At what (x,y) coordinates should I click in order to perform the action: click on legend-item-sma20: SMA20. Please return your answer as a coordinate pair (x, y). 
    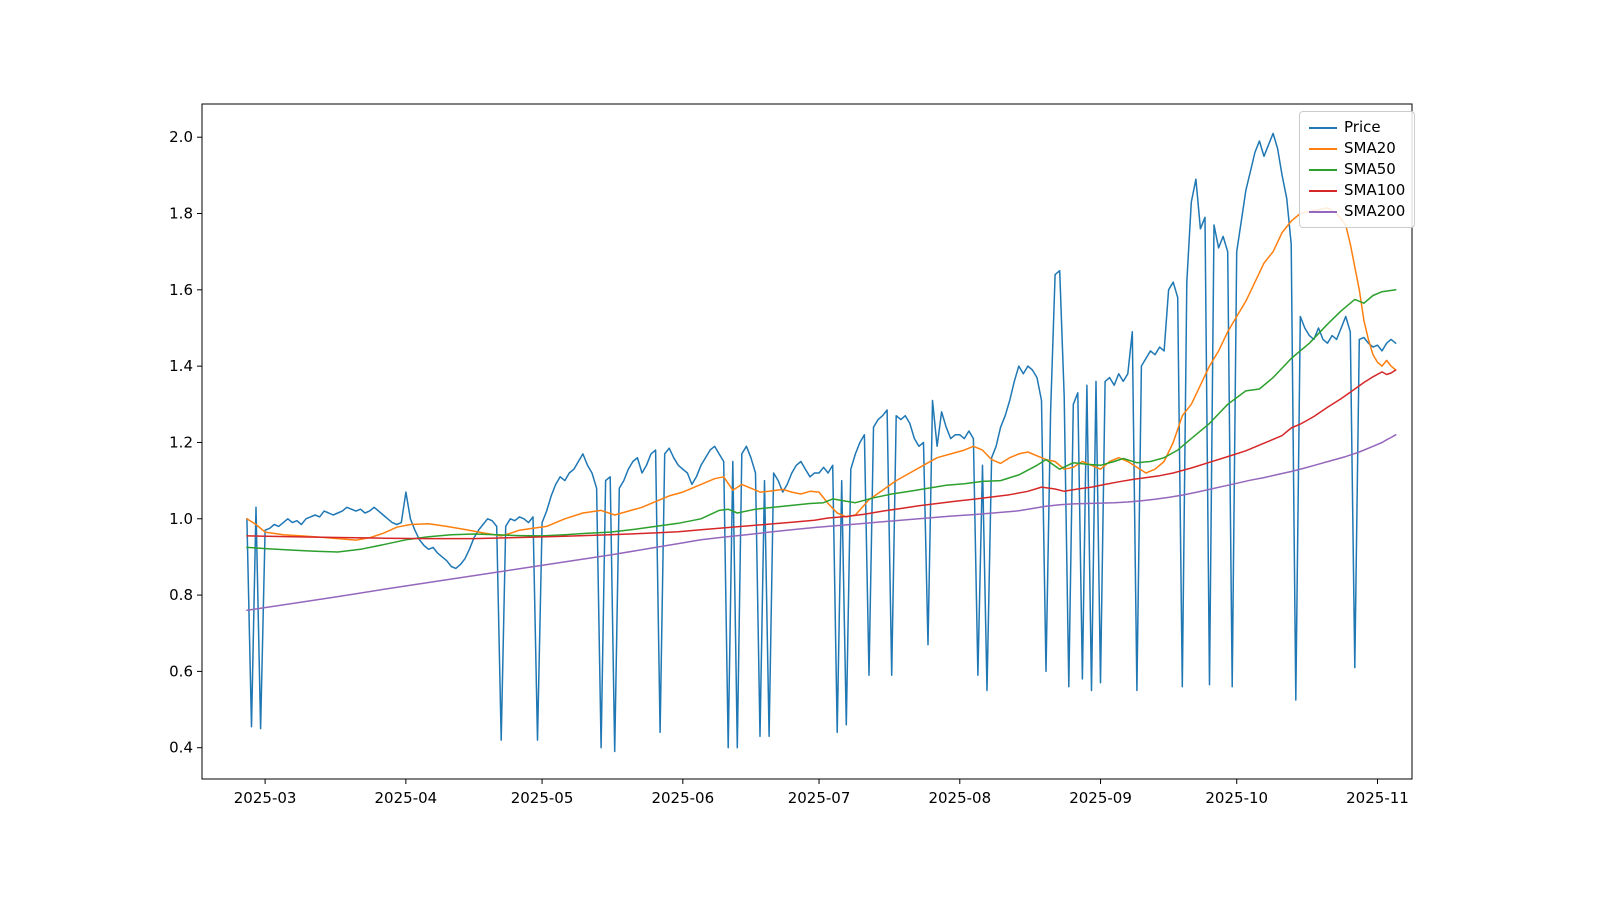
    Looking at the image, I should click on (1357, 148).